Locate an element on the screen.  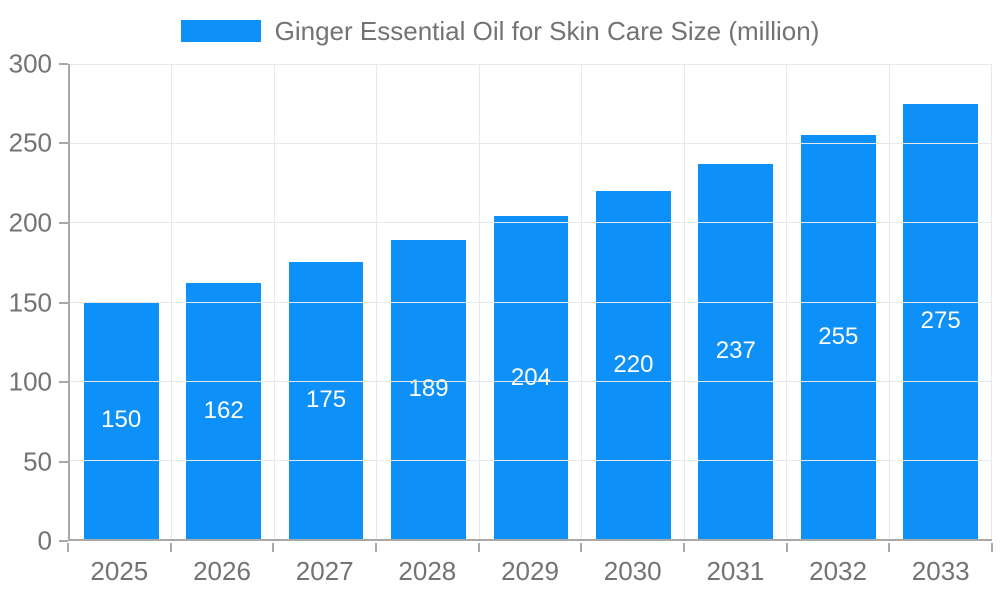
category-slot: 162 is located at coordinates (223, 301).